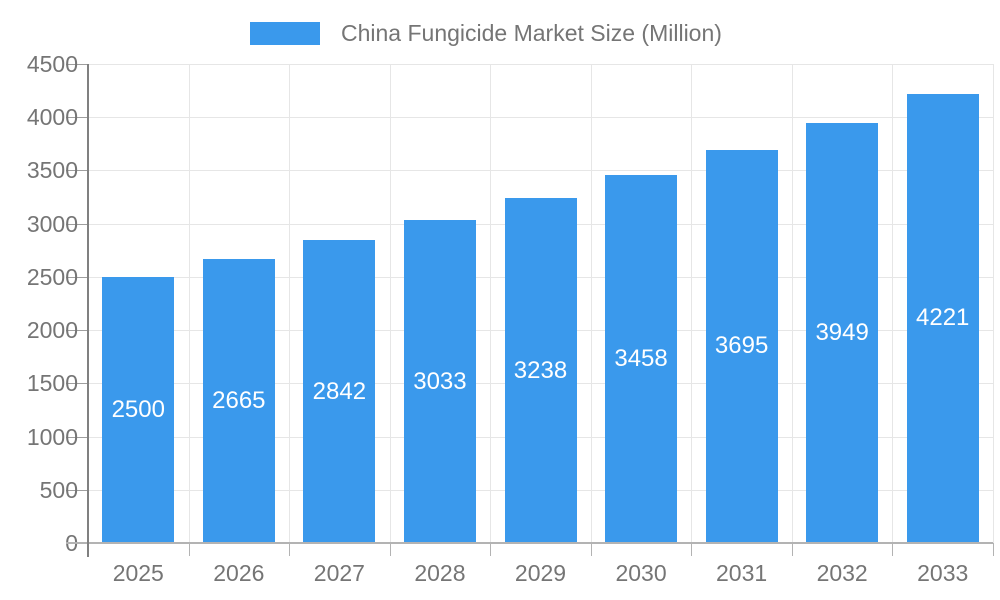 This screenshot has height=600, width=1000. I want to click on bar: 3695, so click(741, 346).